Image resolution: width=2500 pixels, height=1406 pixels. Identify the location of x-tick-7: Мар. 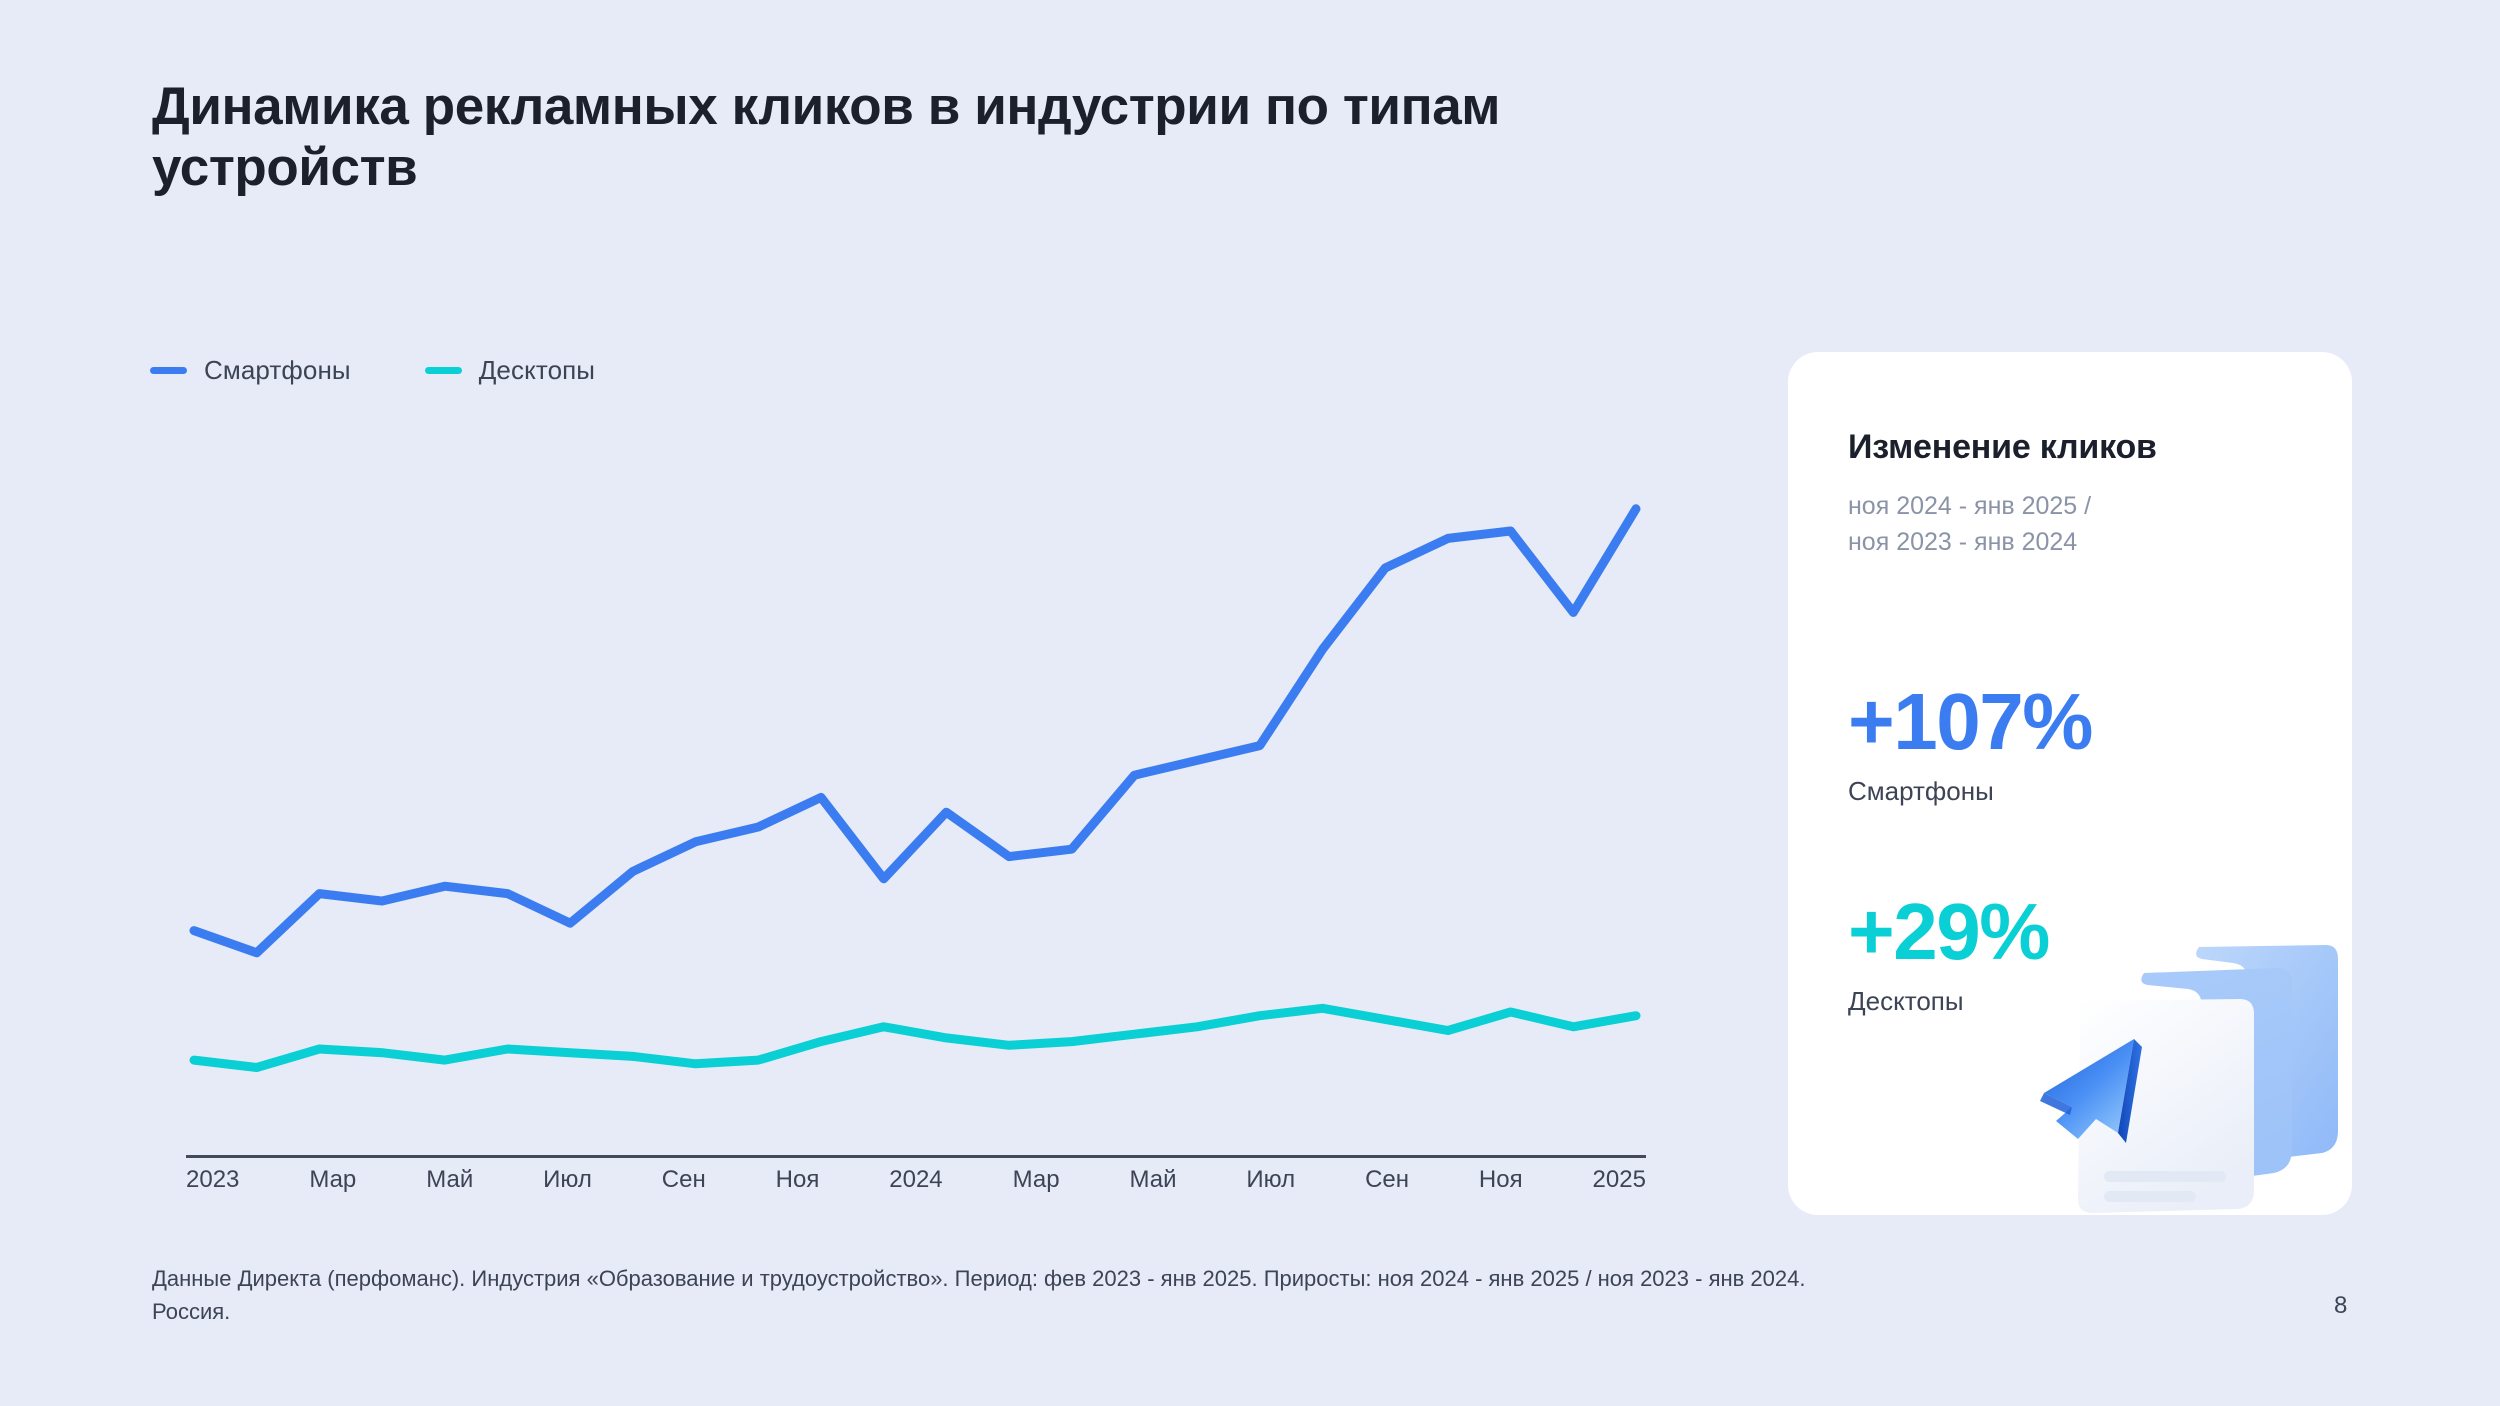
(1036, 1179).